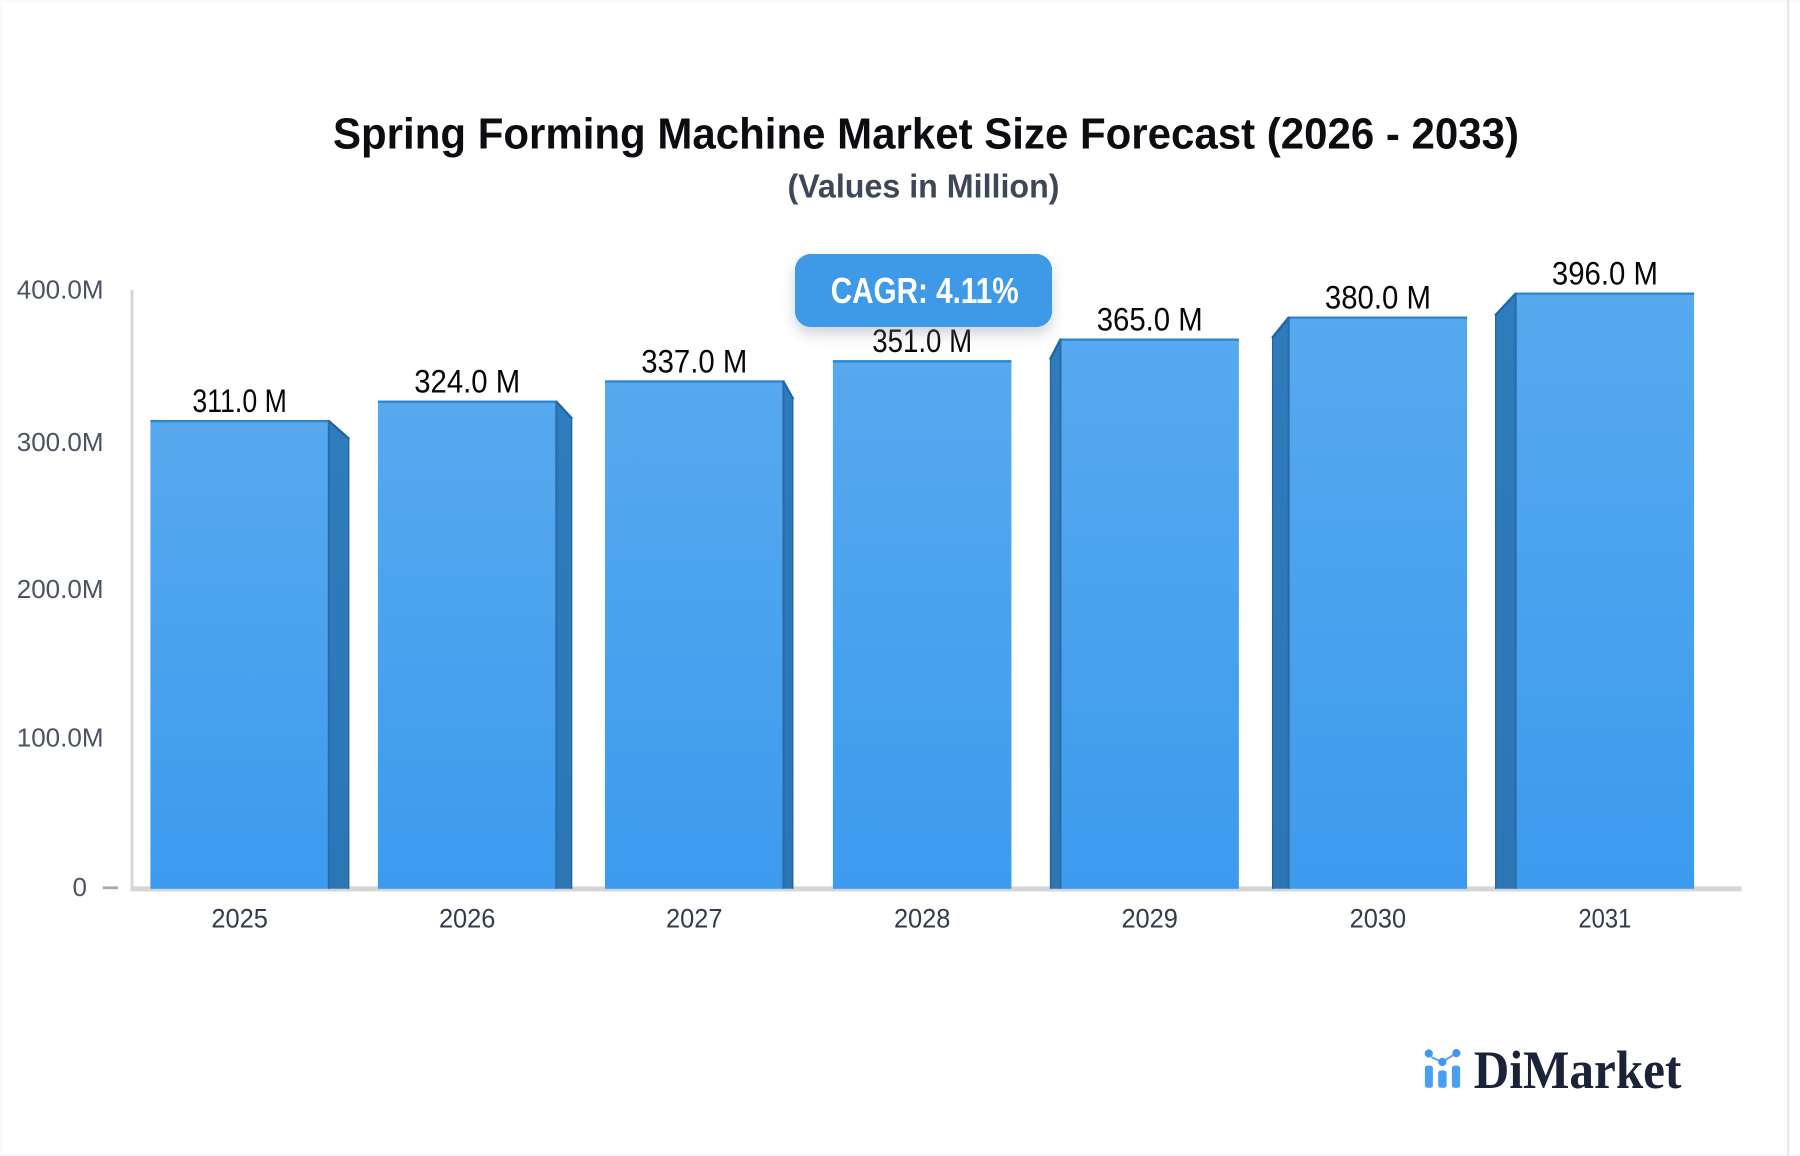 The width and height of the screenshot is (1800, 1156). Describe the element at coordinates (1378, 918) in the screenshot. I see `svg-text: 2030` at that location.